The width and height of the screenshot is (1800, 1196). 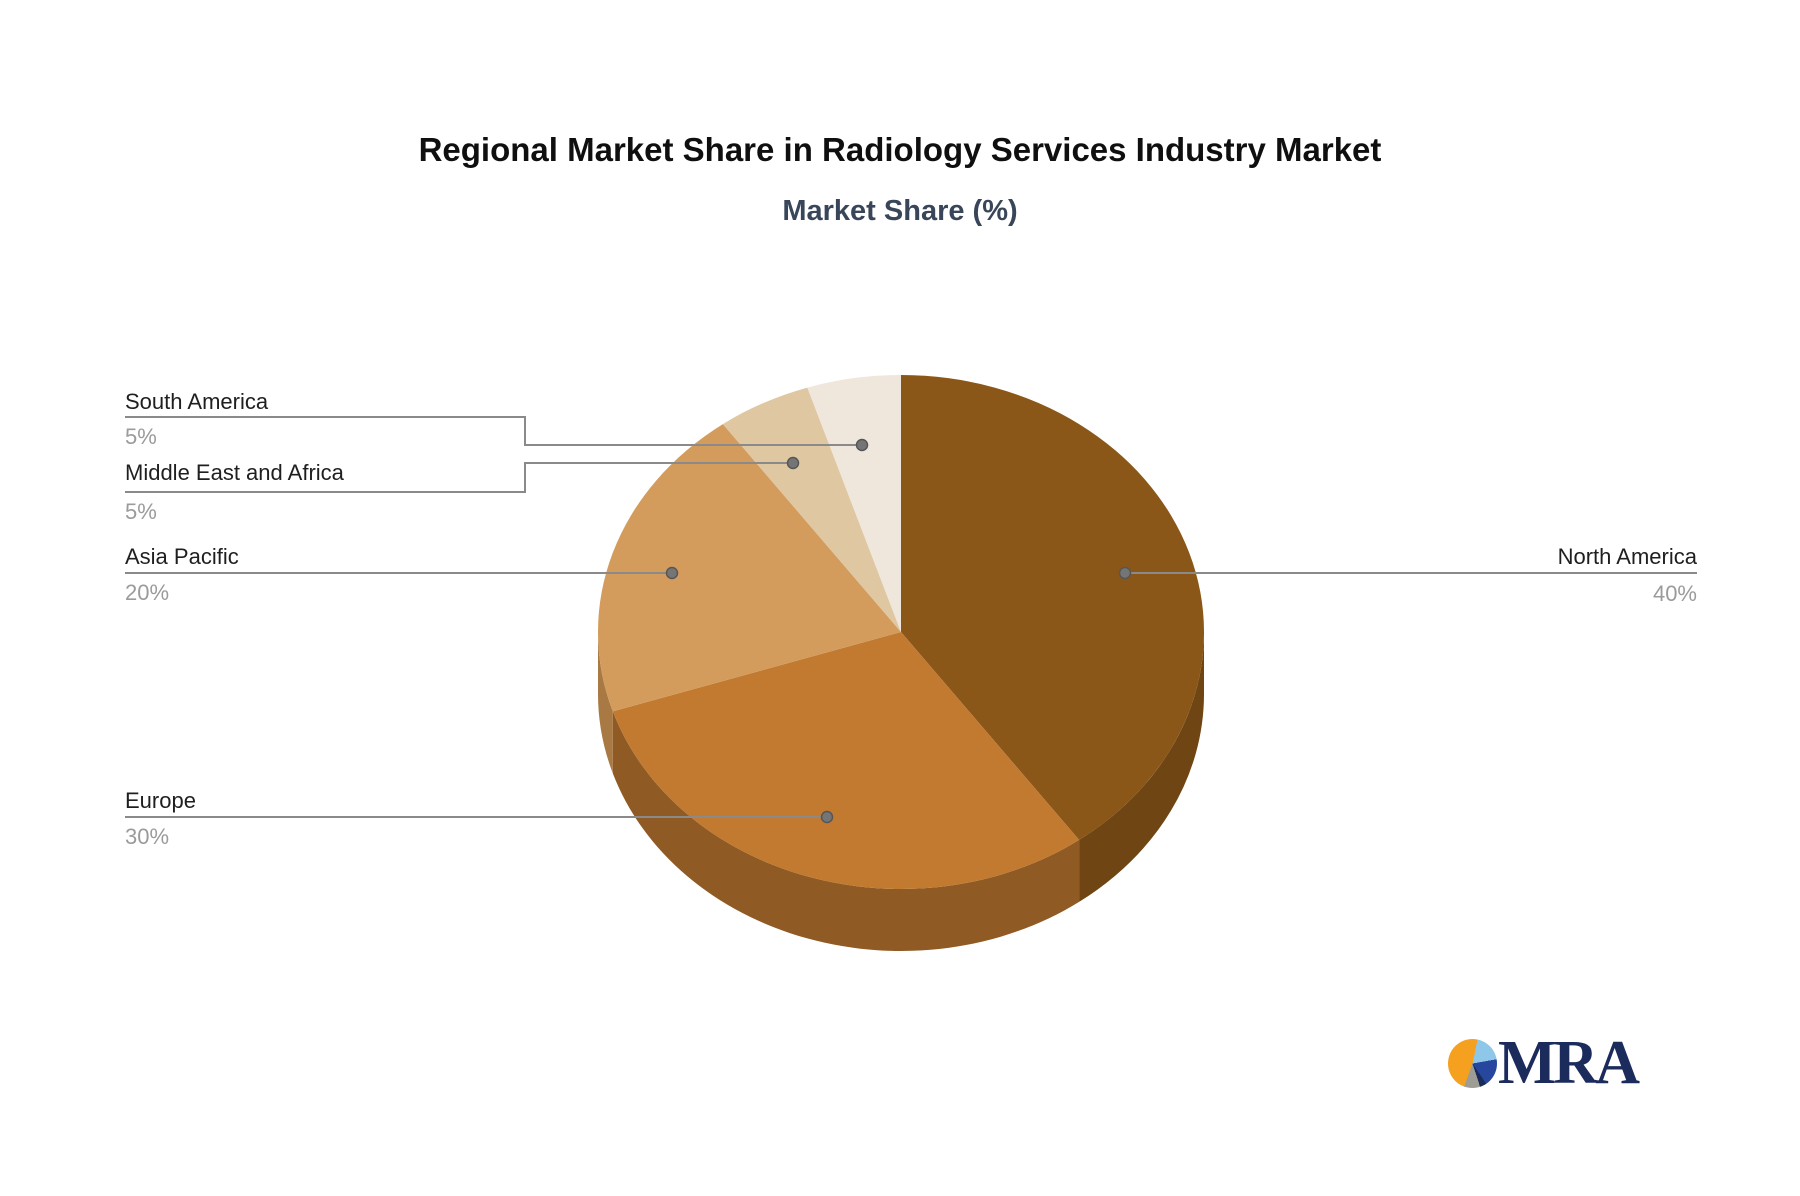 I want to click on logo-text: MRA, so click(x=1569, y=1063).